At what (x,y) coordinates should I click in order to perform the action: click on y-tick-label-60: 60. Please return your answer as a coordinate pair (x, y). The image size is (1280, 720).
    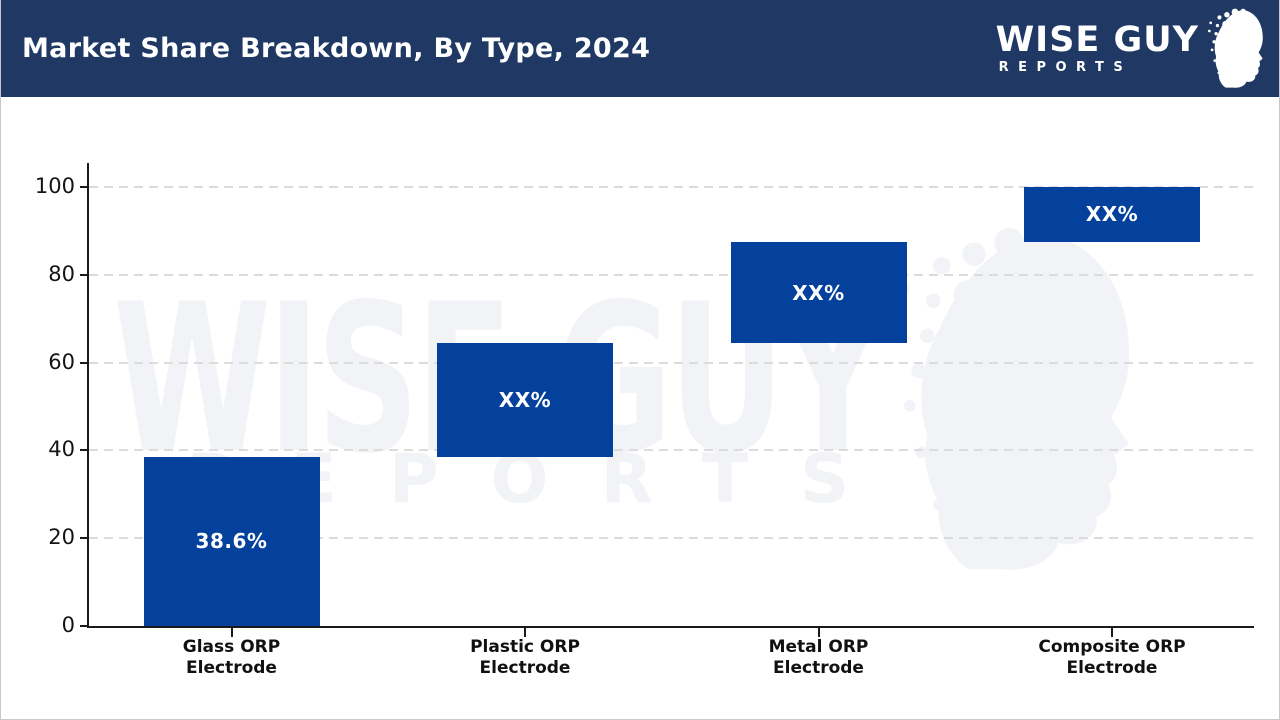
    Looking at the image, I should click on (61, 361).